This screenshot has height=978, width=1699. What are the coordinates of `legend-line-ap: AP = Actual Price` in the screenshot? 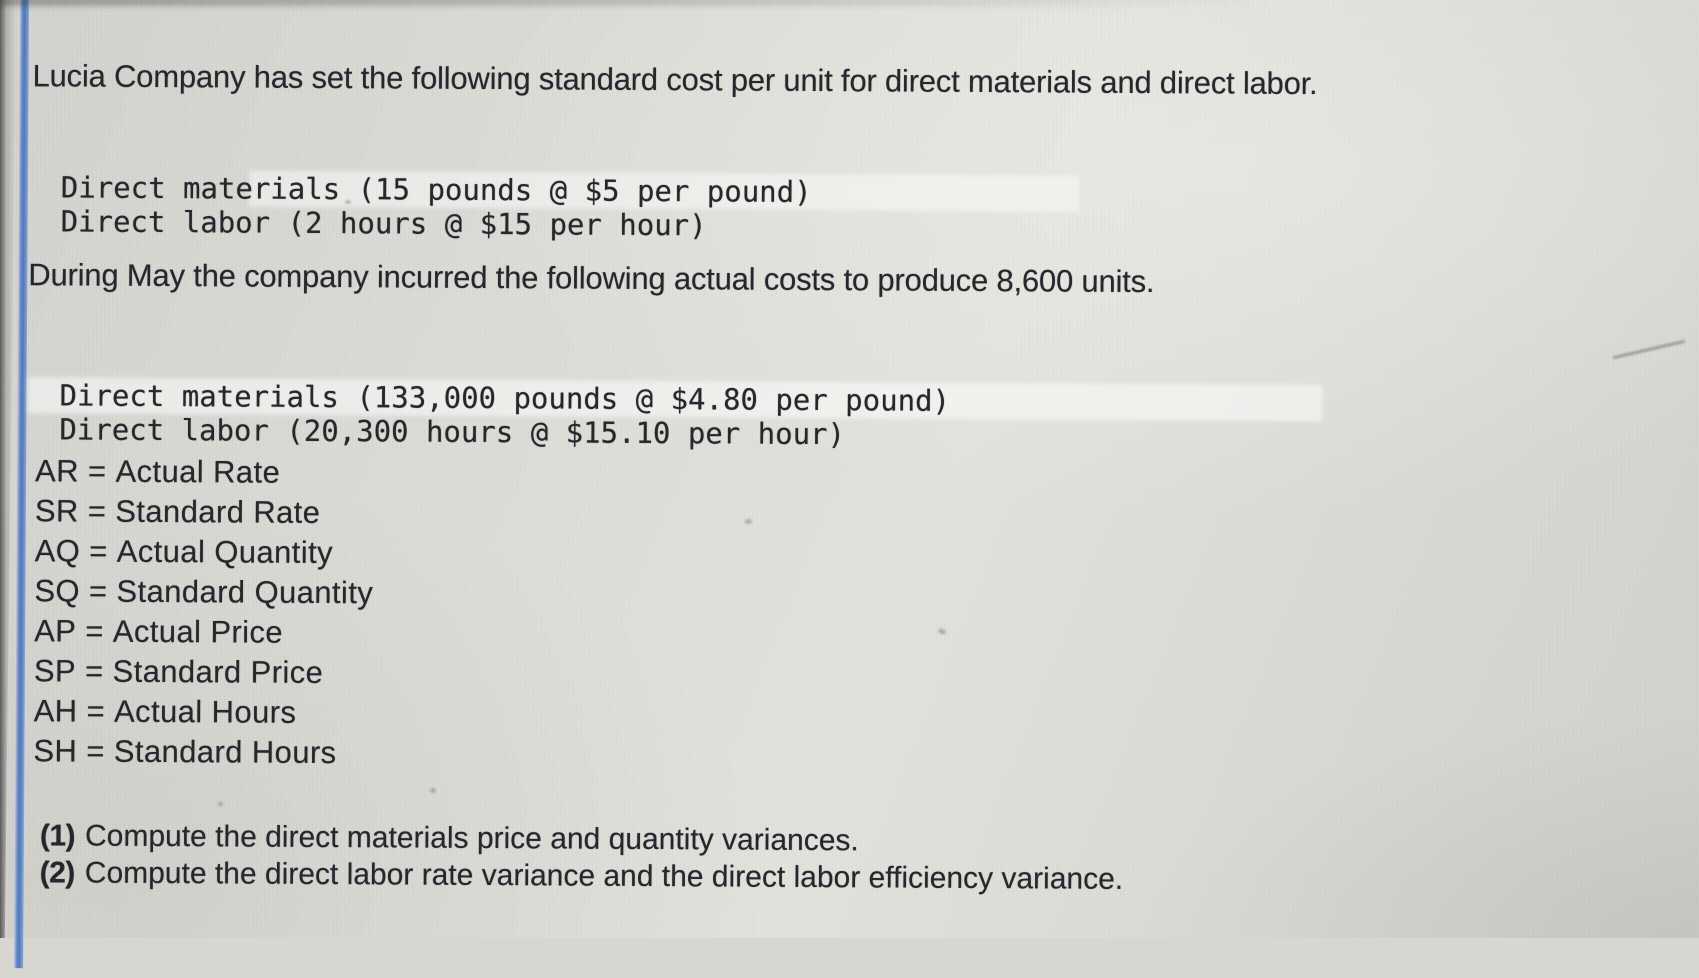 It's located at (203, 632).